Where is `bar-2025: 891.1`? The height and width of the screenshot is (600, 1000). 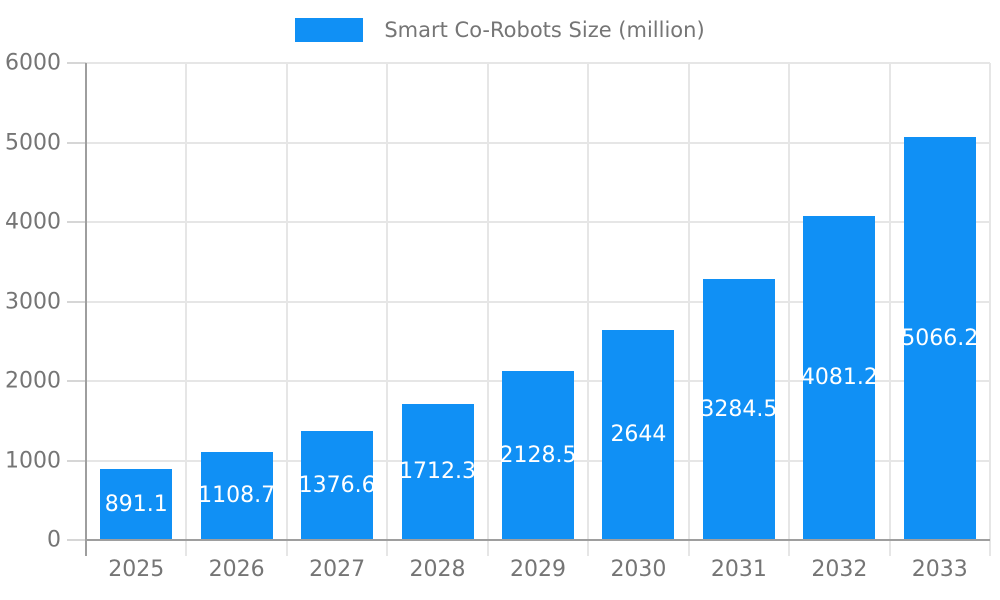
bar-2025: 891.1 is located at coordinates (136, 504).